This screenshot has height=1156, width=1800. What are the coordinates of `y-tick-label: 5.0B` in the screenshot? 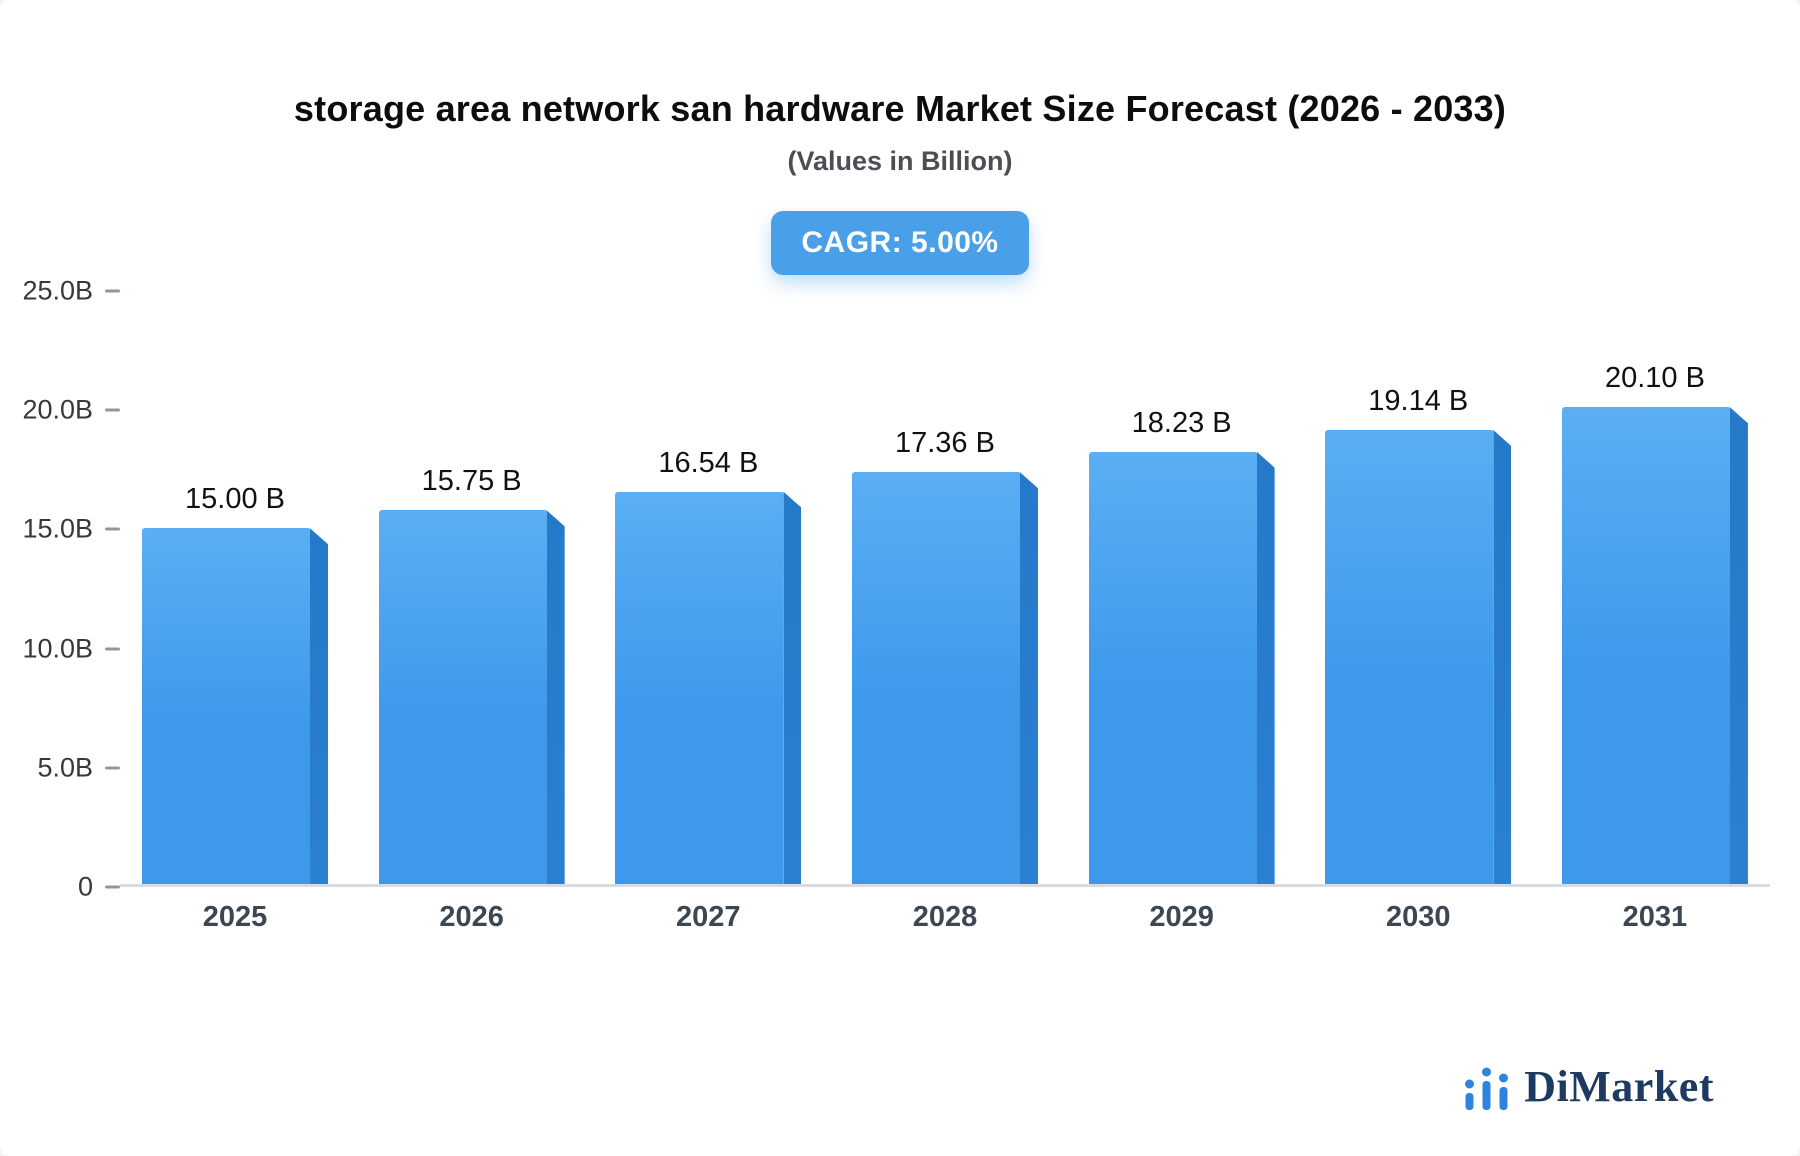 It's located at (65, 767).